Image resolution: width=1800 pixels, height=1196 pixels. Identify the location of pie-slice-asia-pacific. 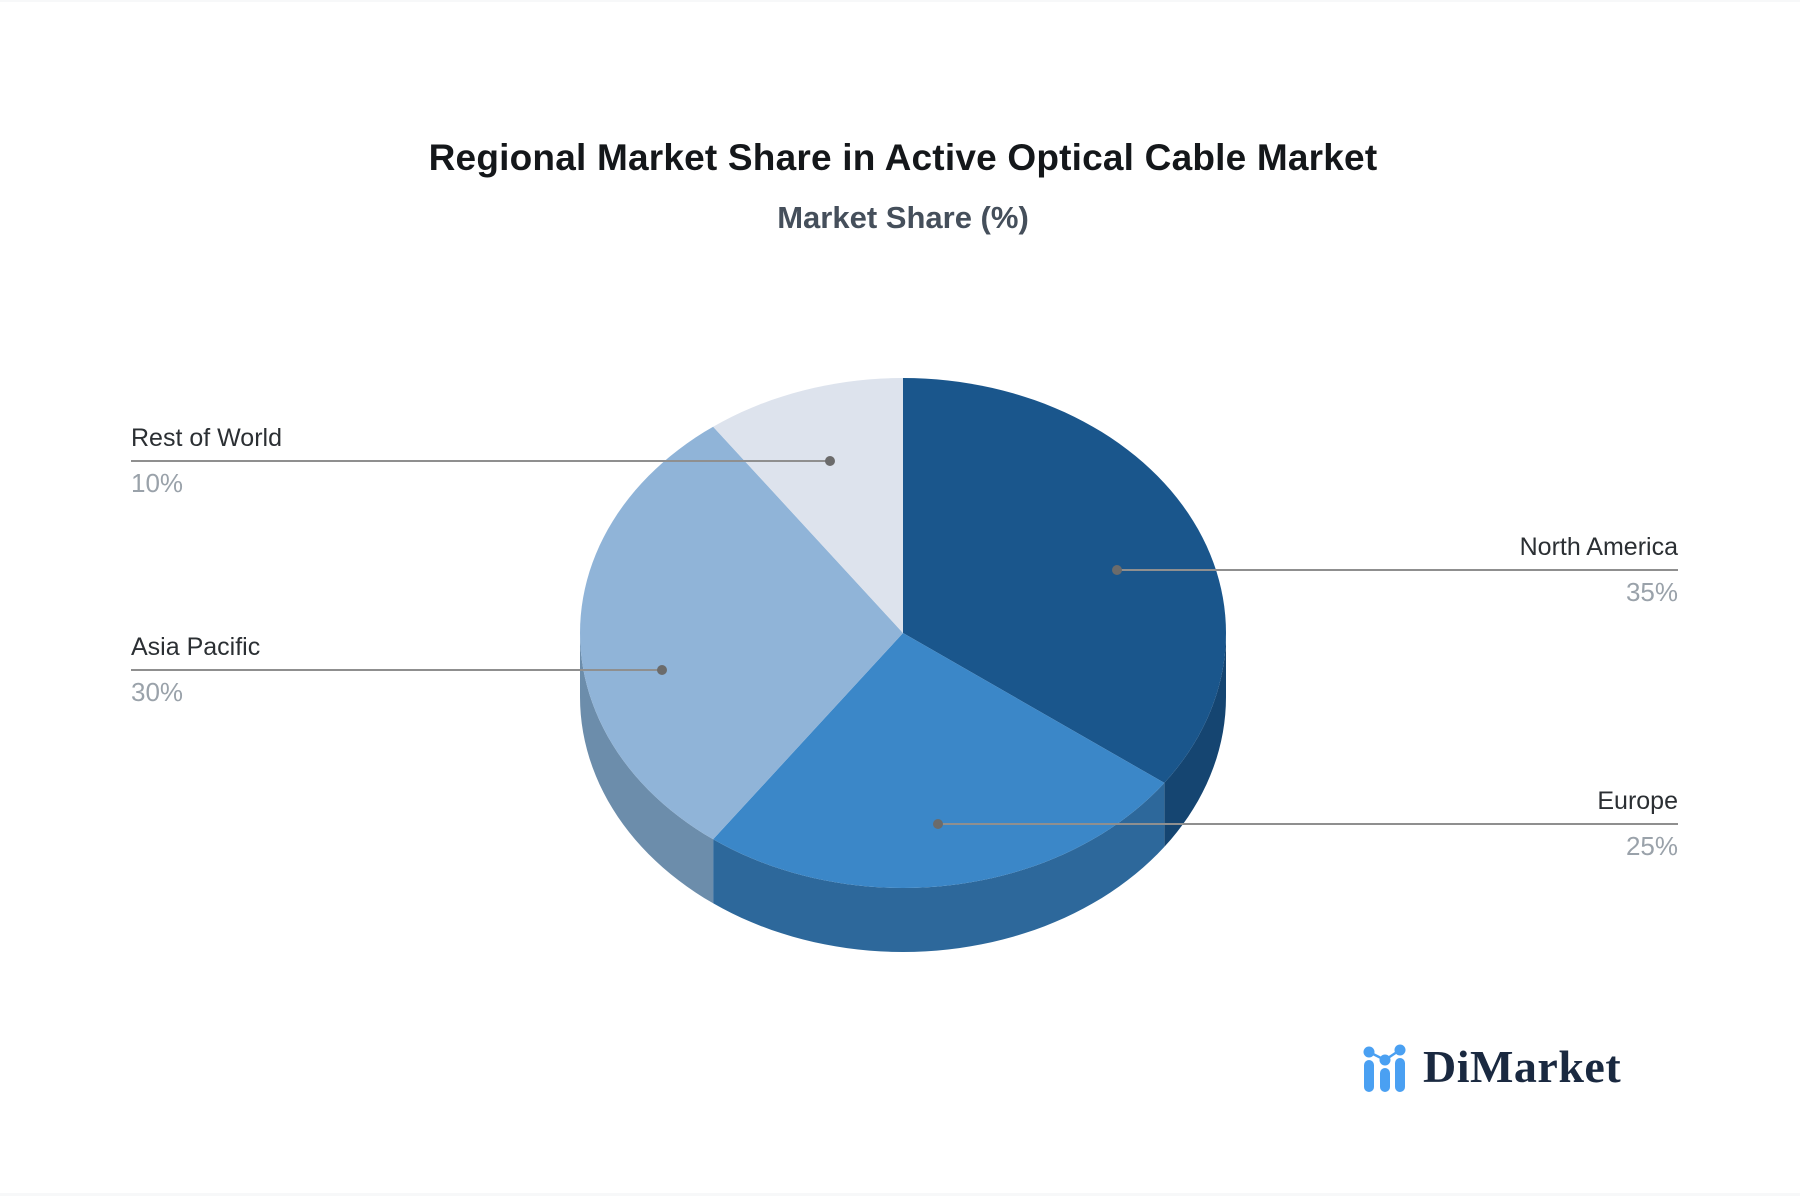
(741, 633).